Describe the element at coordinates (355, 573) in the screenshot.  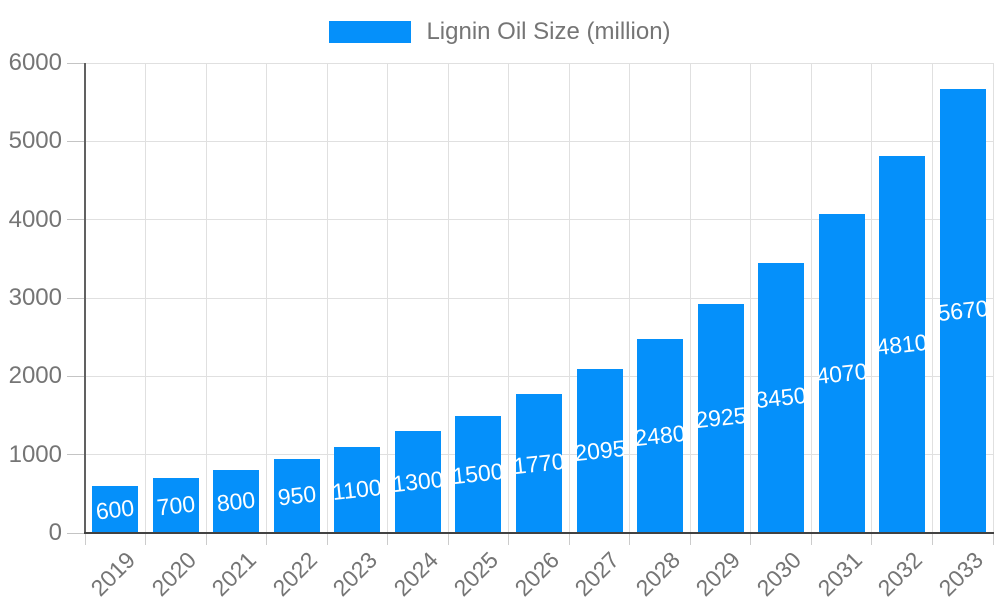
I see `x-axis-tick-label: 2023` at that location.